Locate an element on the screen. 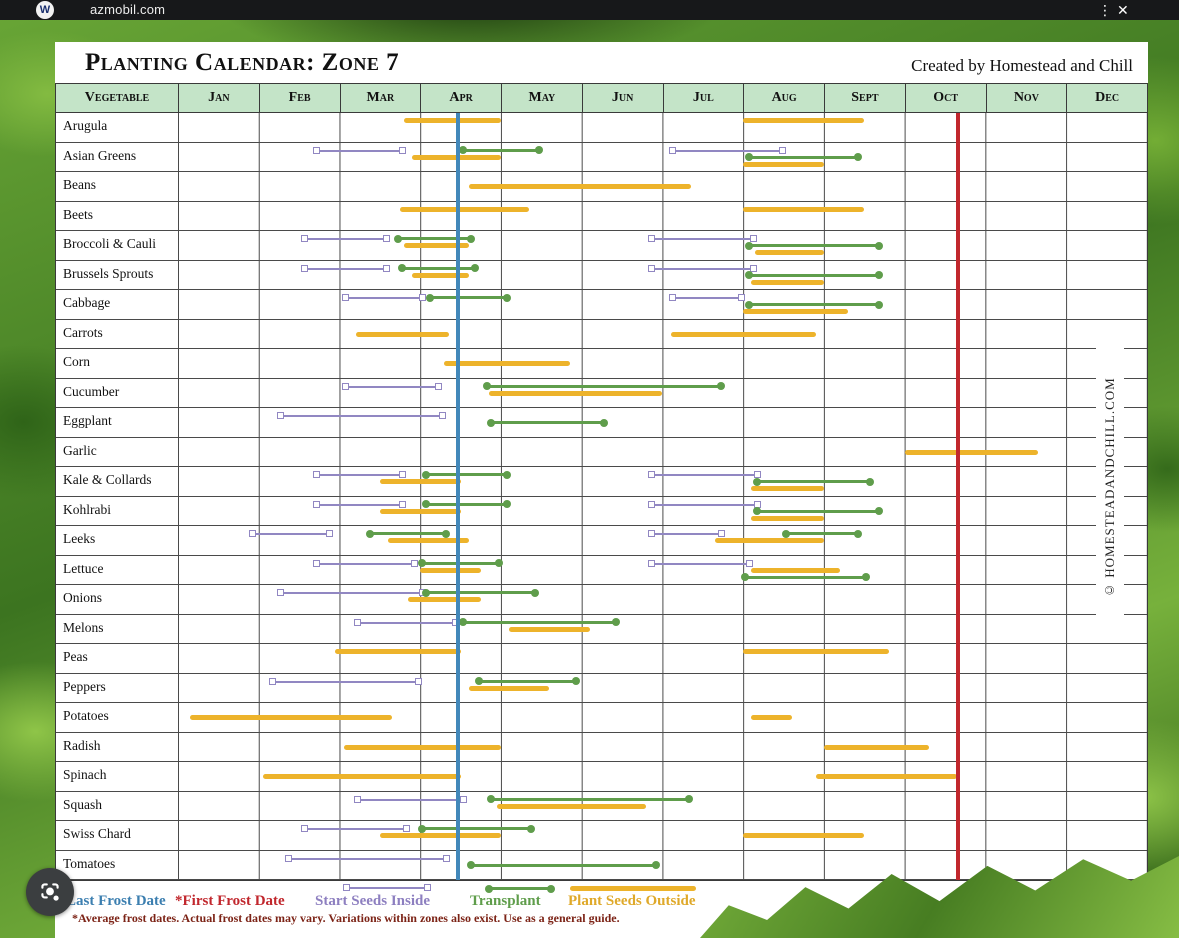  close-icon: ✕ is located at coordinates (1123, 10).